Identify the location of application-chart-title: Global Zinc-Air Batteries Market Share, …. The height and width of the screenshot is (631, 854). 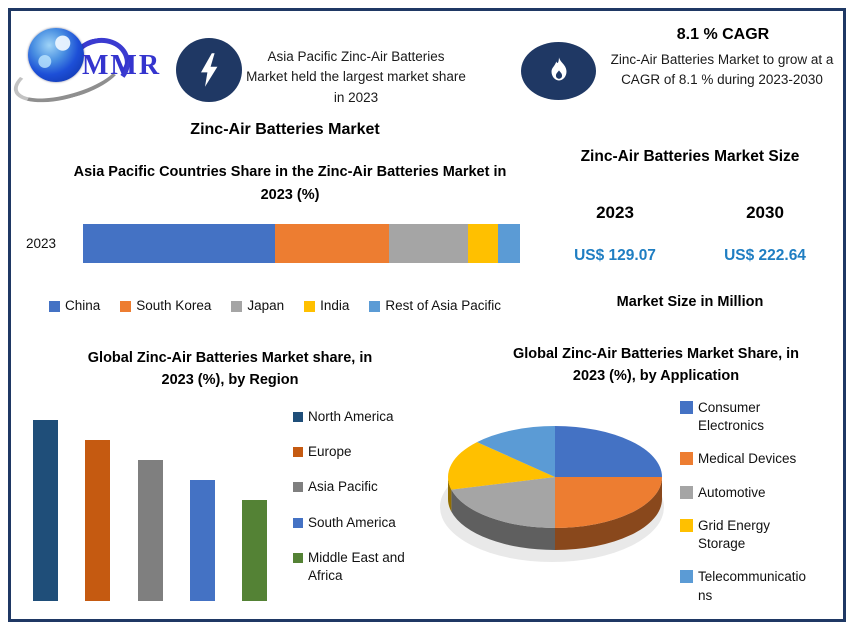
(656, 365).